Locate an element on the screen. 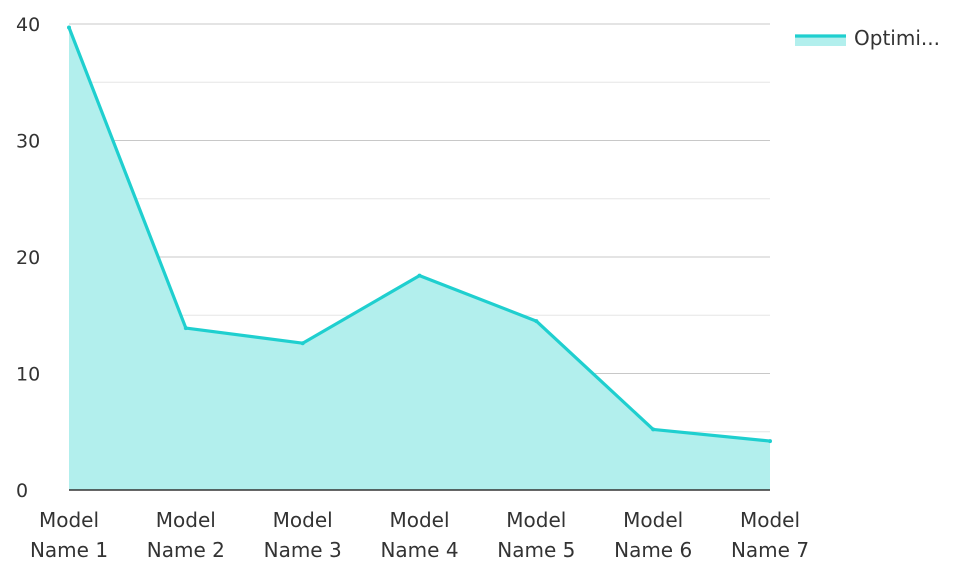  x-tick-label-line: Name 3 is located at coordinates (303, 550).